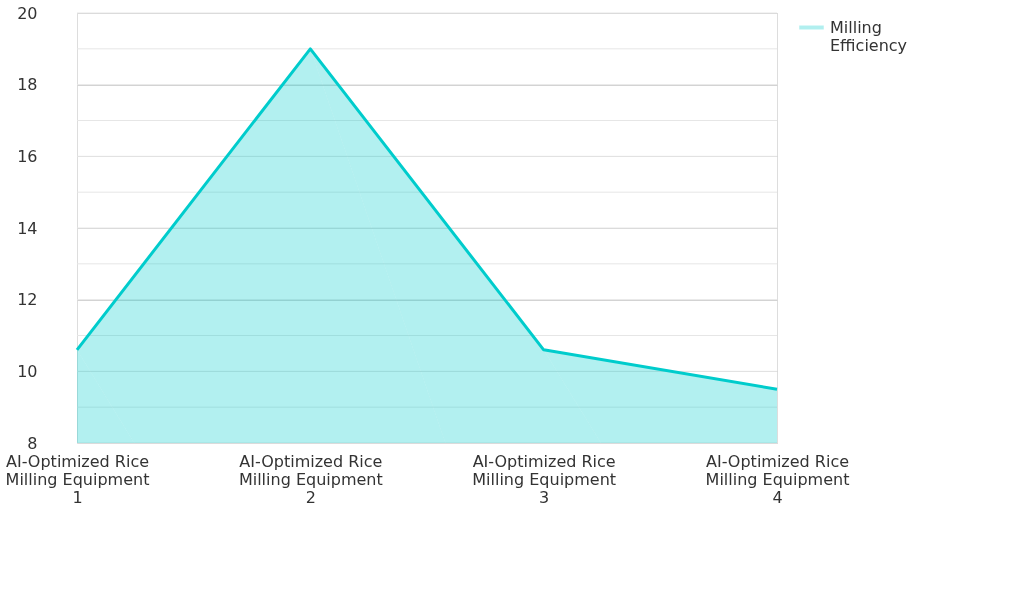 This screenshot has height=590, width=1014. What do you see at coordinates (77, 479) in the screenshot?
I see `x-tick-label: AI-Optimized Rice Milling Equipment 1` at bounding box center [77, 479].